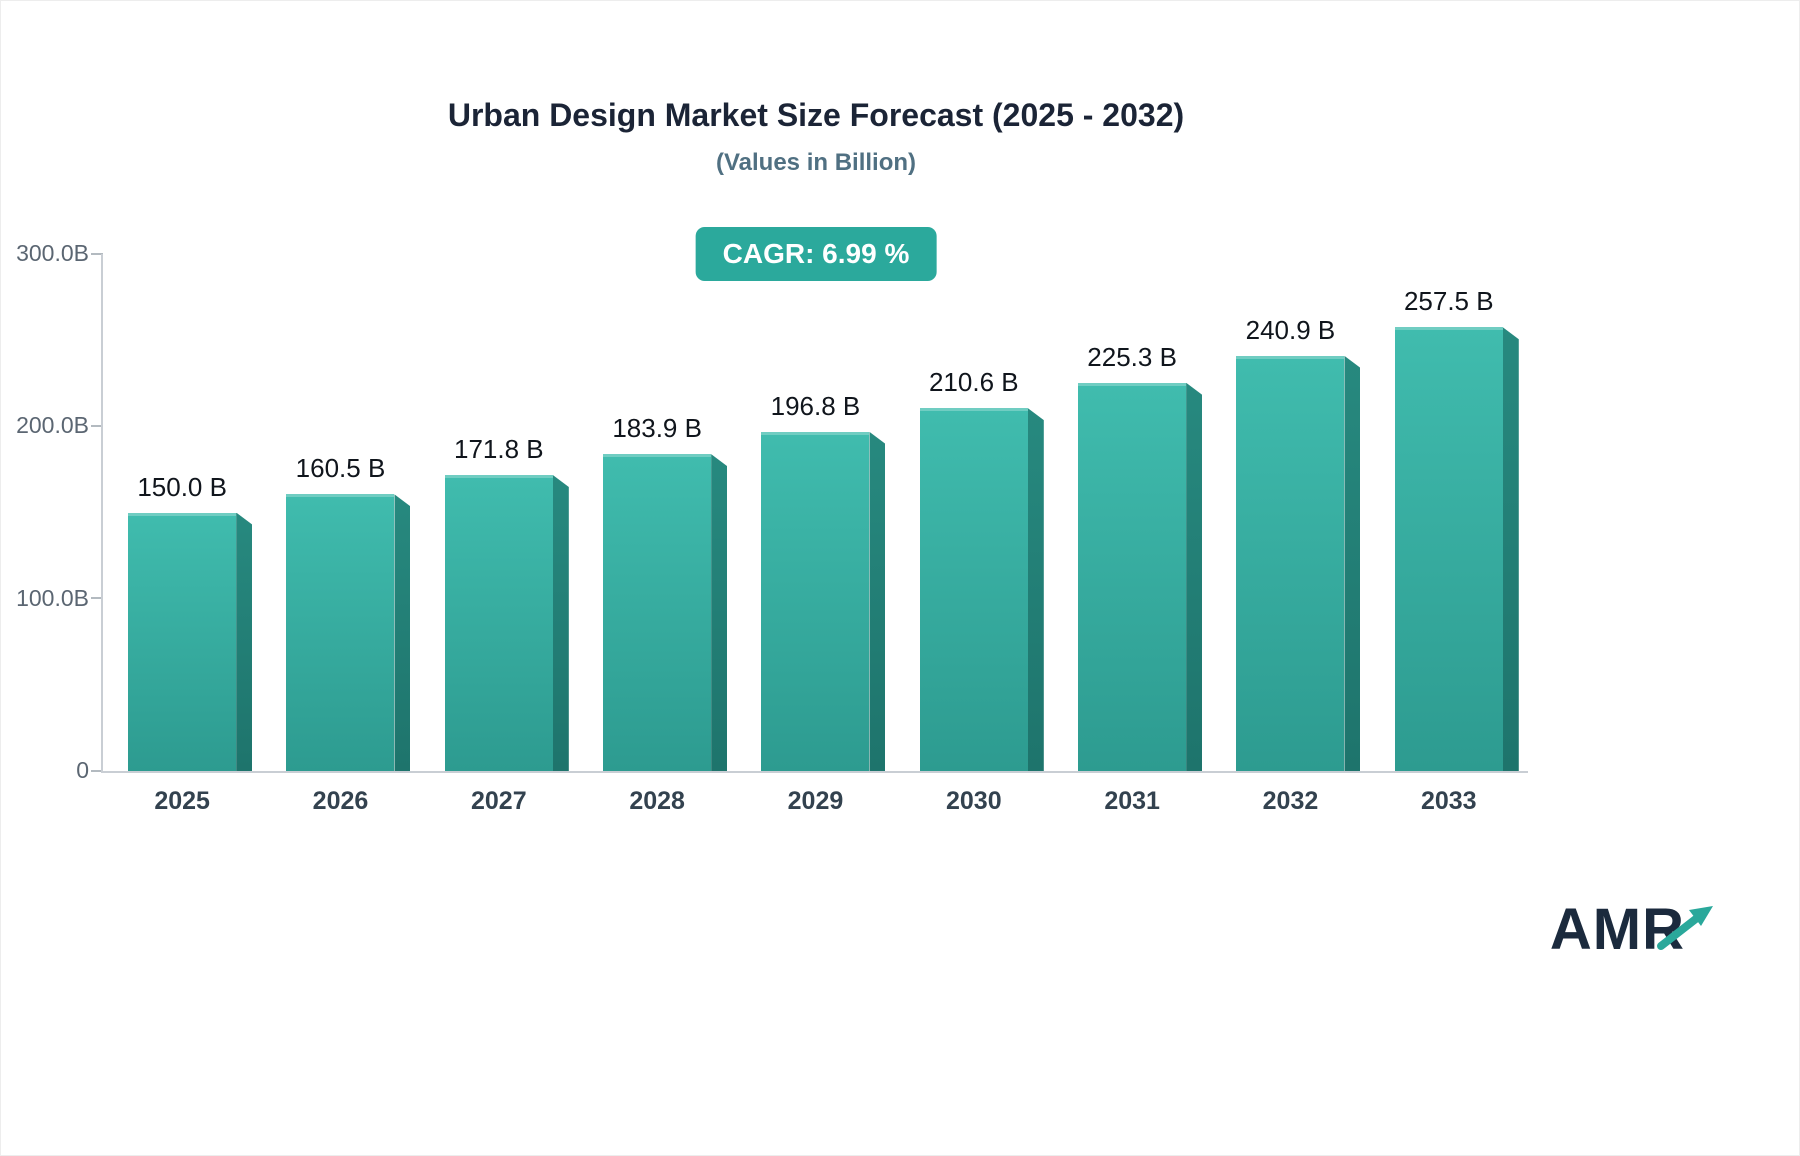 This screenshot has height=1156, width=1800. I want to click on bar-group: 183.9 B 2028, so click(657, 534).